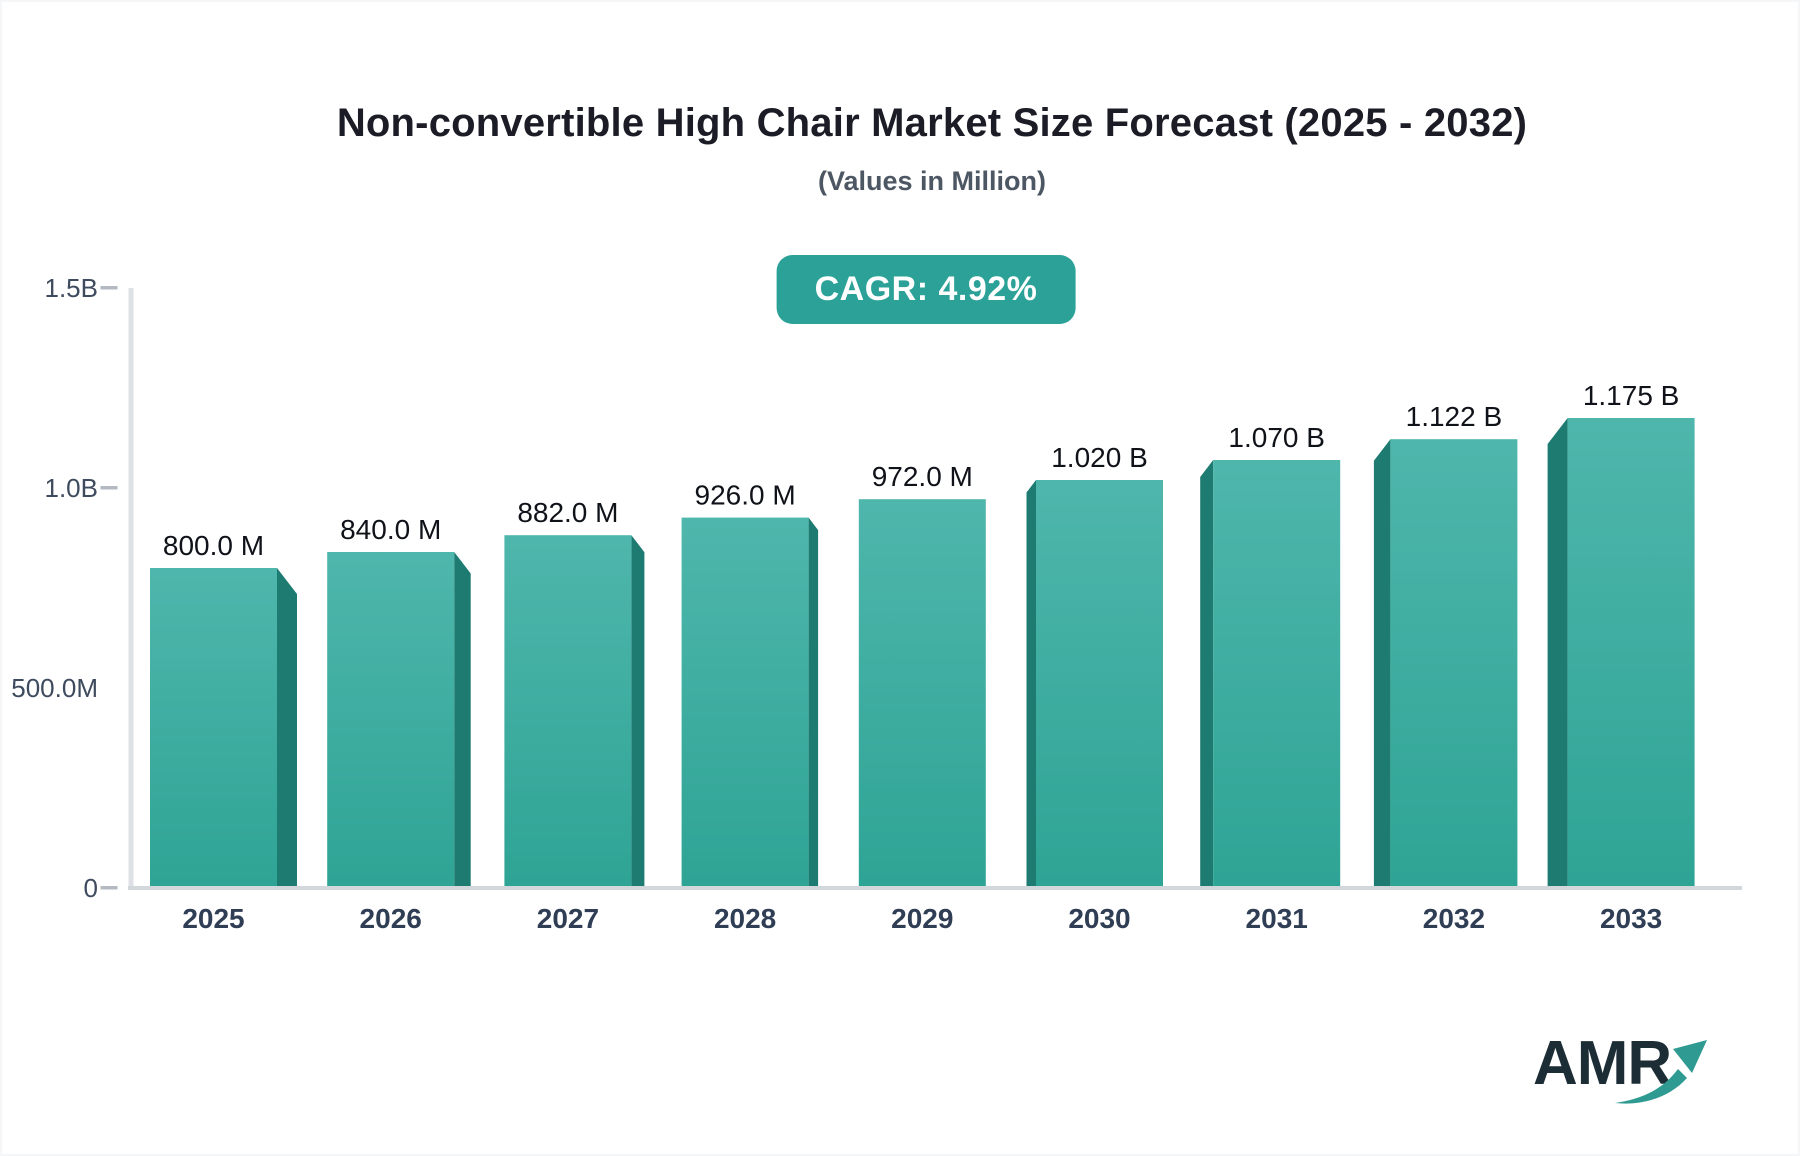 The height and width of the screenshot is (1156, 1800). Describe the element at coordinates (91, 888) in the screenshot. I see `y-tick-label-0: 0` at that location.